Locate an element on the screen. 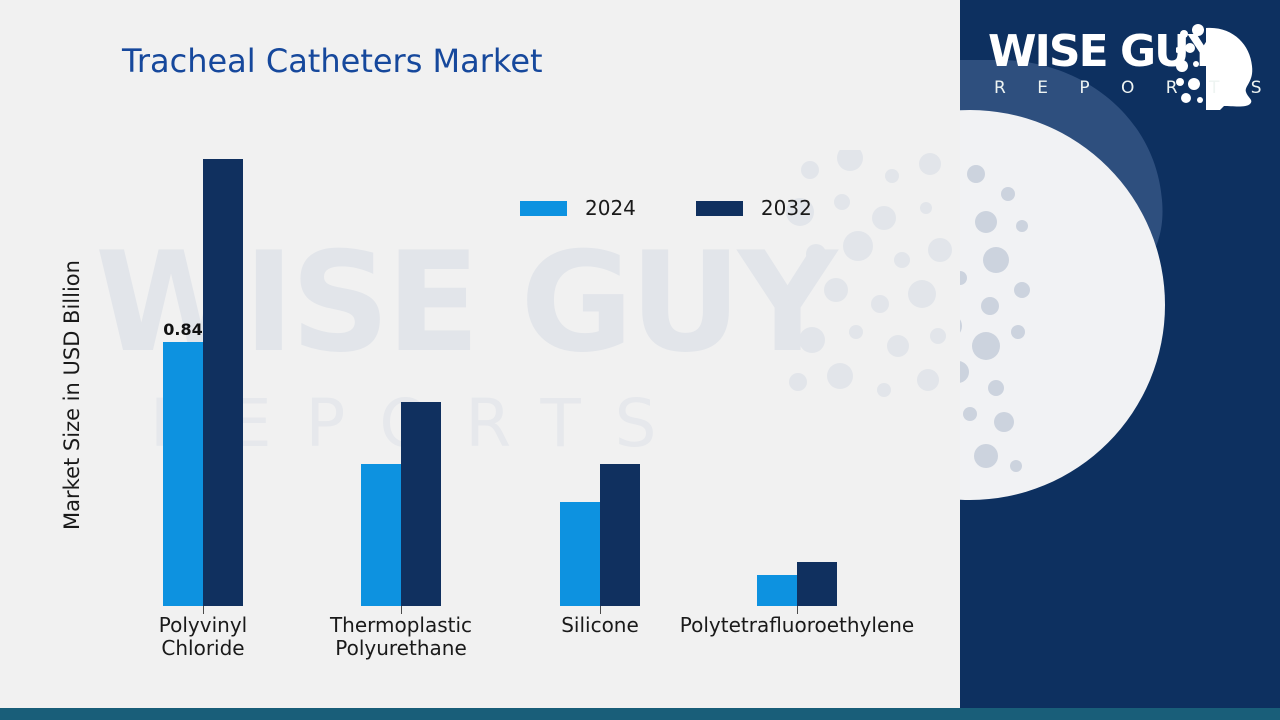  legend-label-2032: 2032 is located at coordinates (786, 208).